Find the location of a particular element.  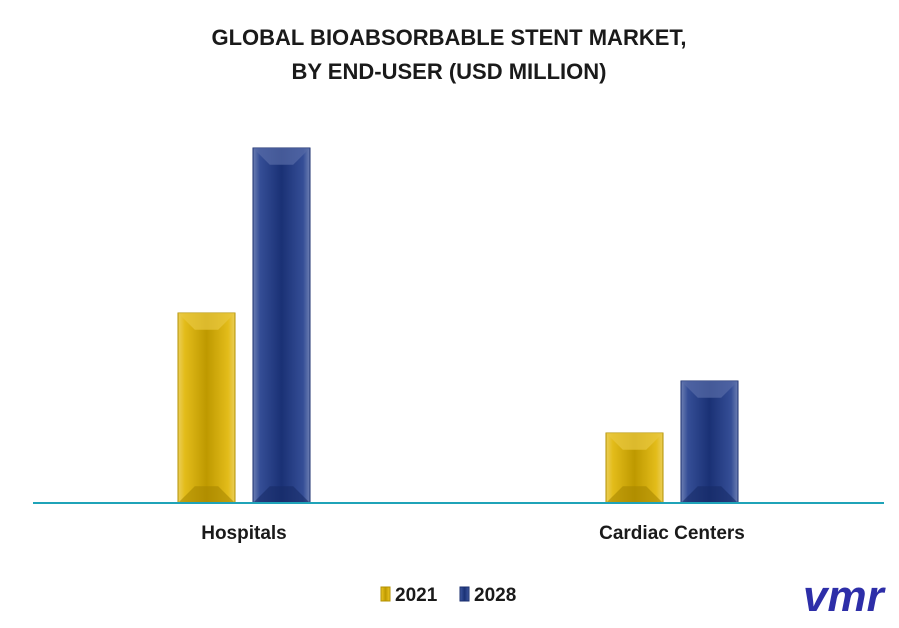

legend: 2021 2028 is located at coordinates (448, 595).